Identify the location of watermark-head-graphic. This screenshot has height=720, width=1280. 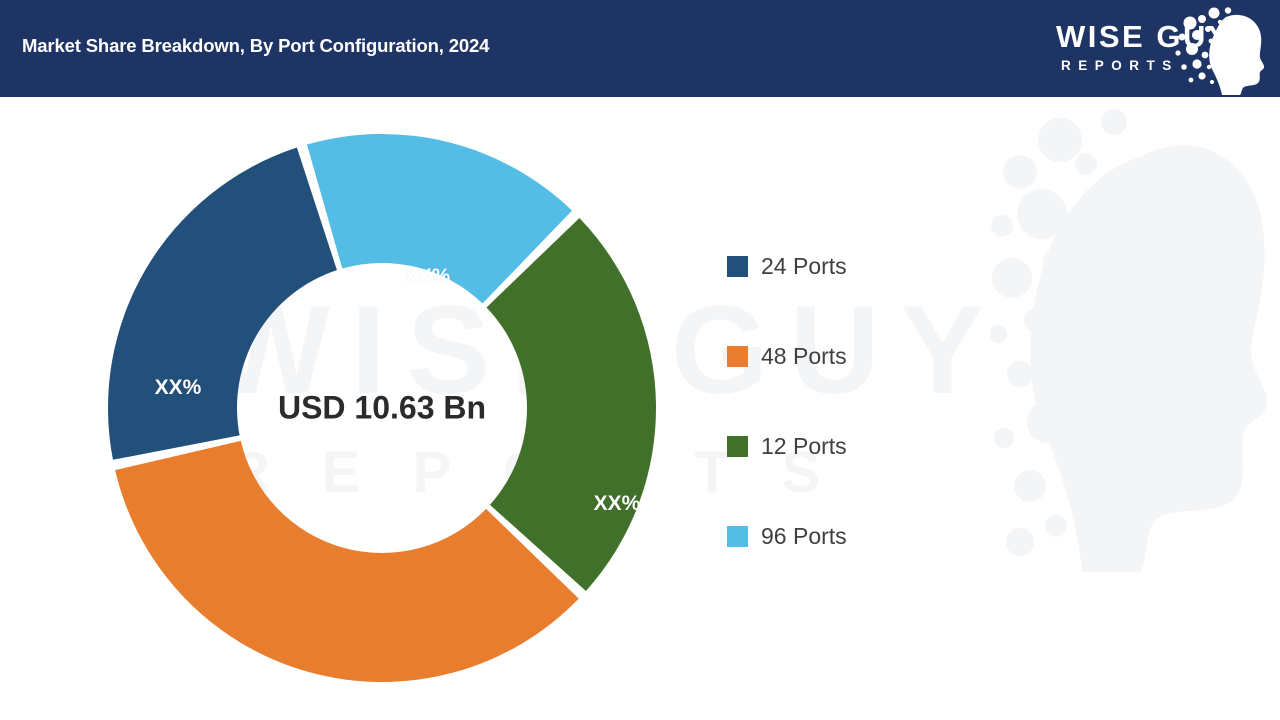
(1129, 340).